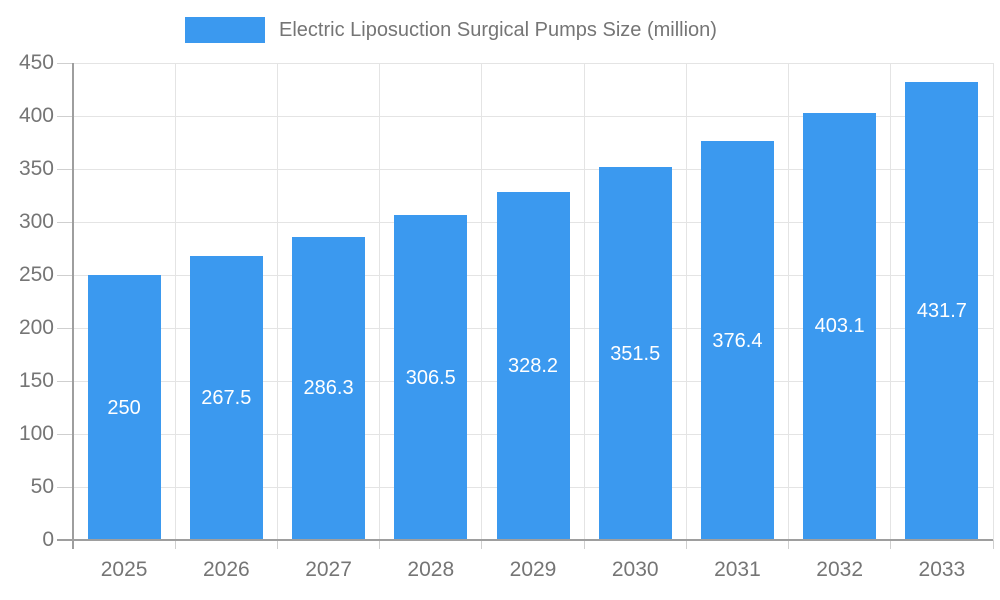  I want to click on y-axis-tick-label: 100, so click(36, 433).